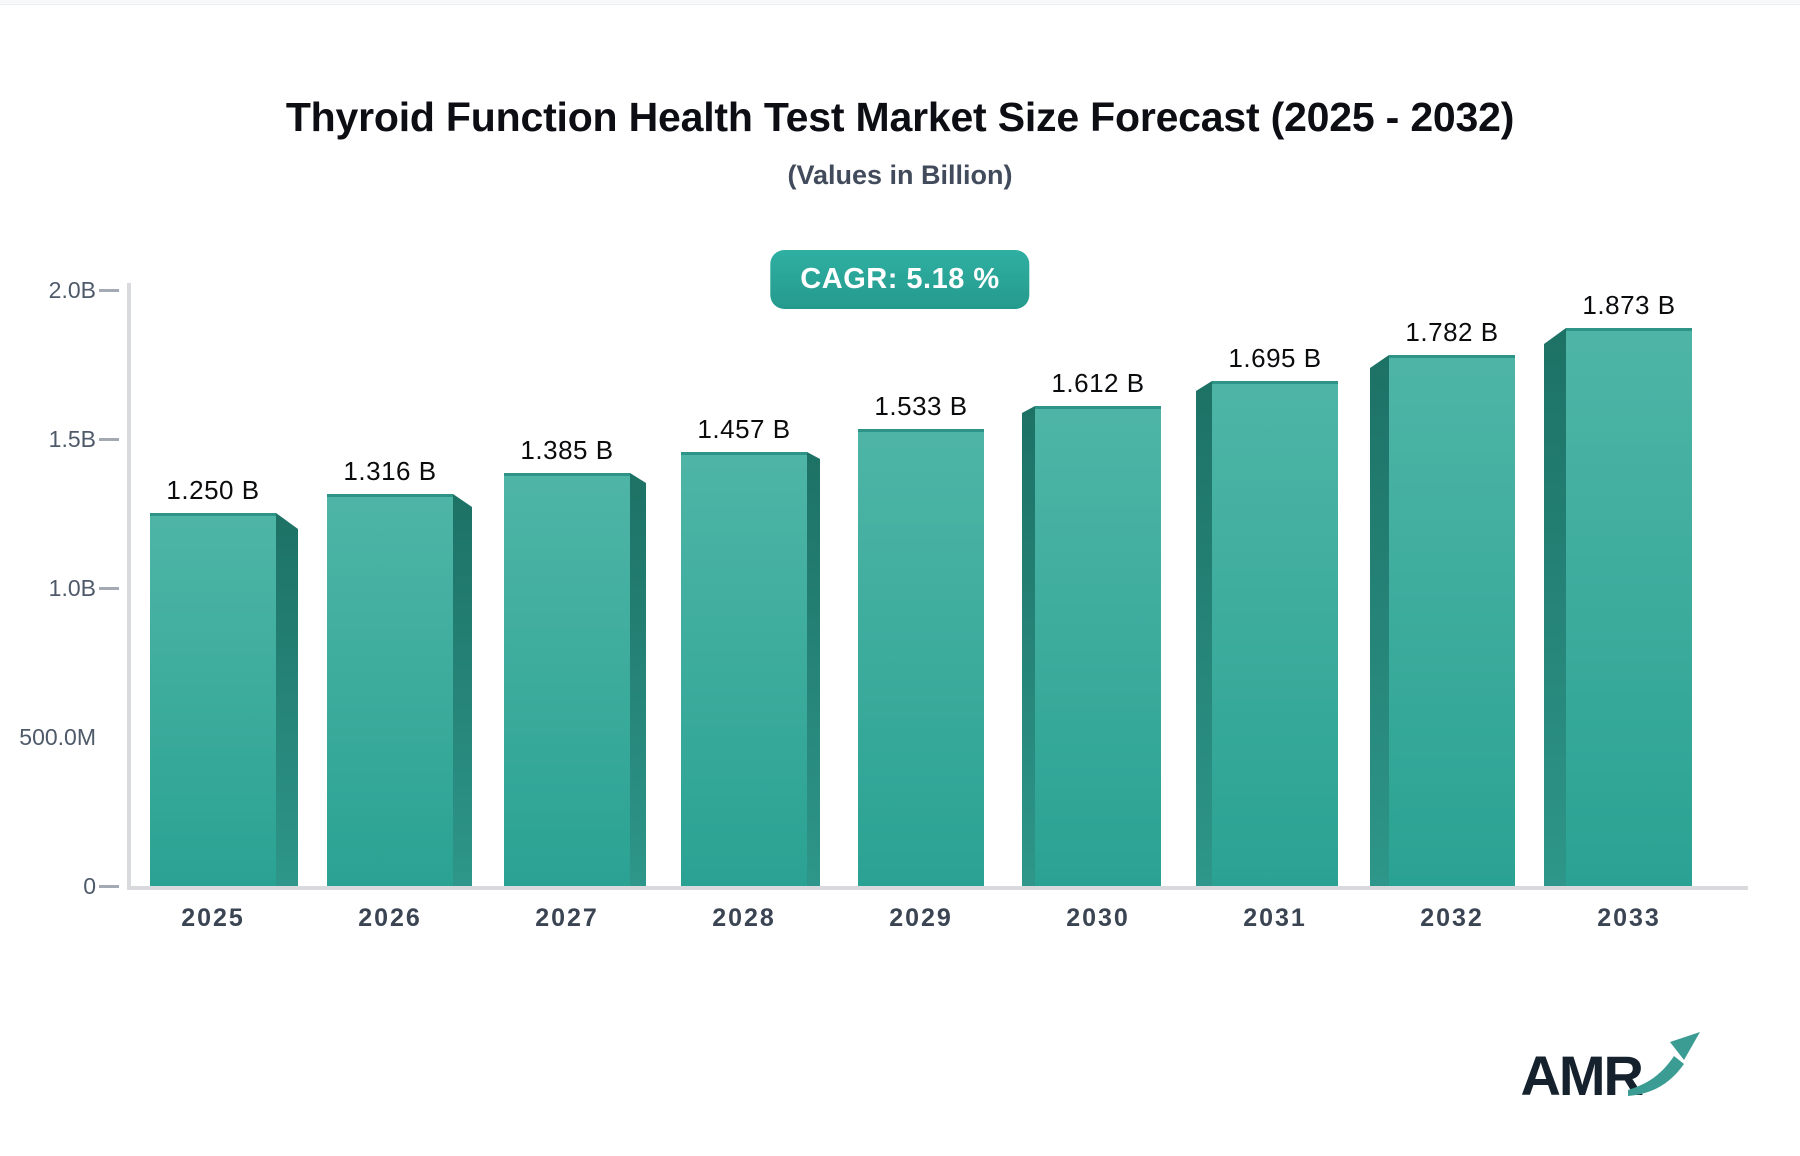  What do you see at coordinates (390, 471) in the screenshot?
I see `bar-value-label: 1.316 B` at bounding box center [390, 471].